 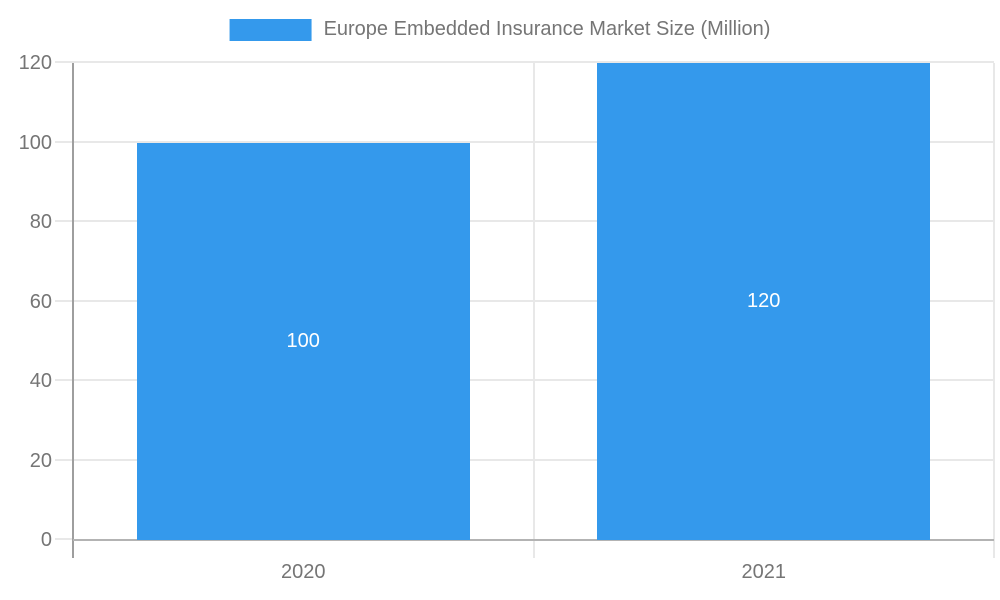 I want to click on x-axis-line, so click(x=533, y=540).